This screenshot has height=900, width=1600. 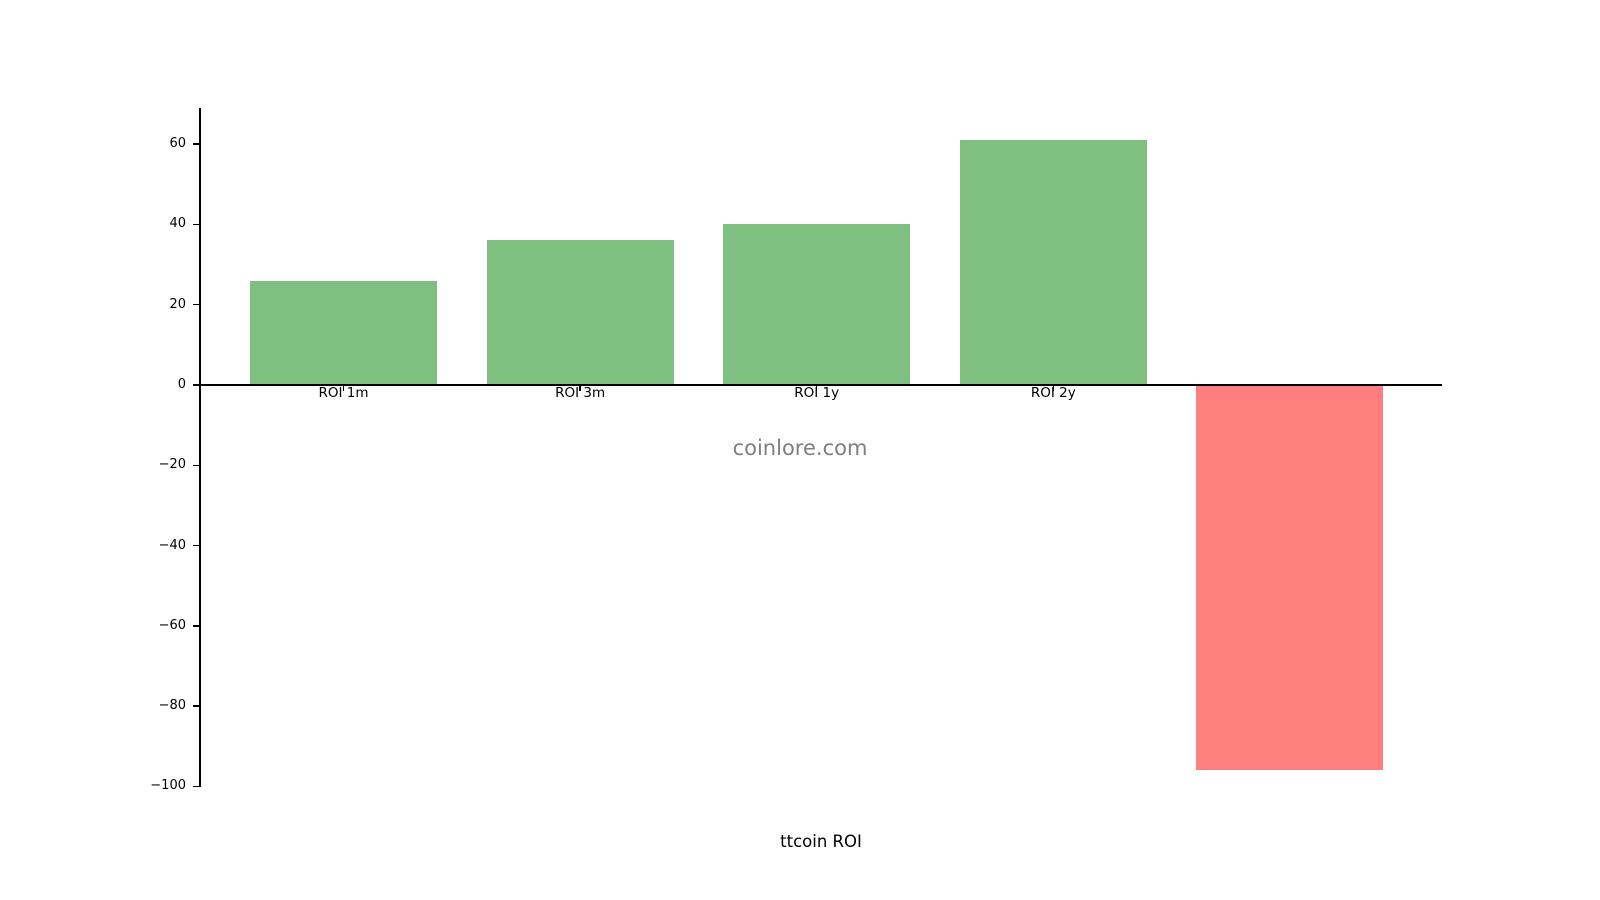 What do you see at coordinates (172, 625) in the screenshot?
I see `y-tick-label: −60` at bounding box center [172, 625].